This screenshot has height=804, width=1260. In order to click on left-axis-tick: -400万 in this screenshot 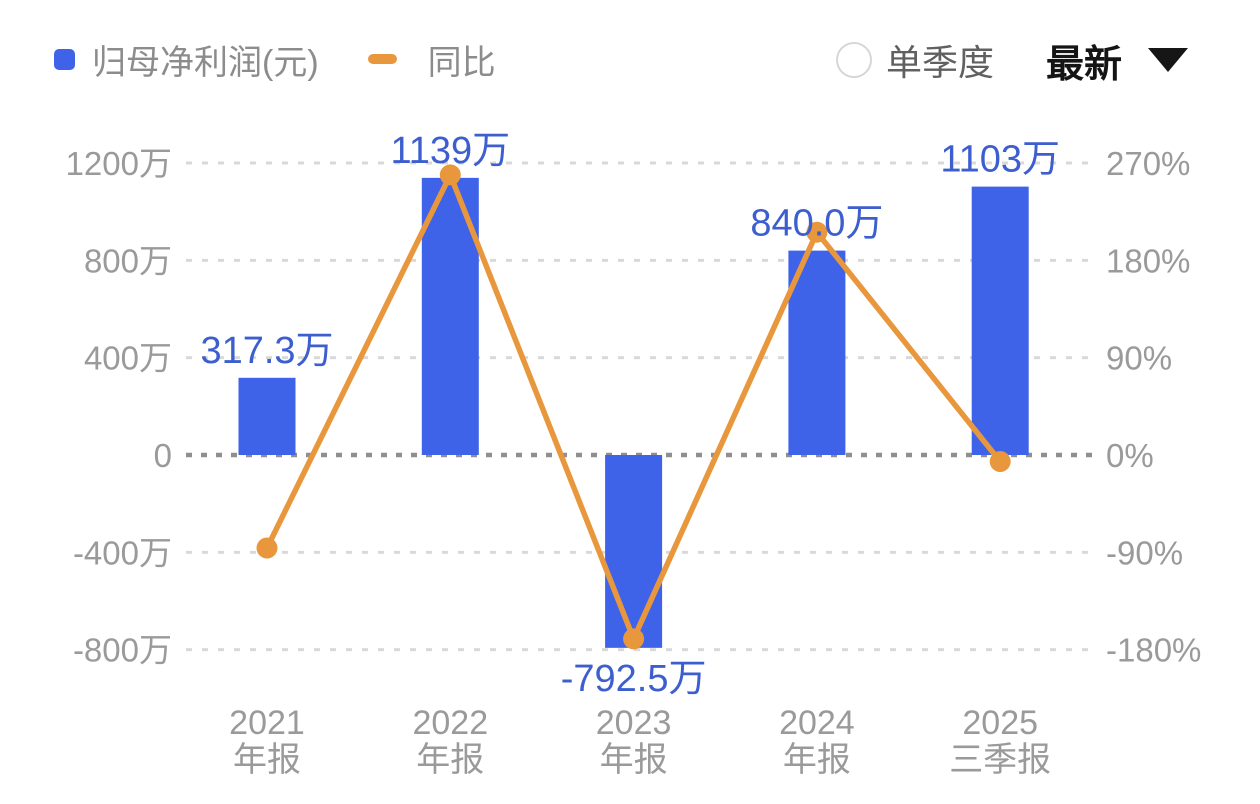, I will do `click(122, 552)`.